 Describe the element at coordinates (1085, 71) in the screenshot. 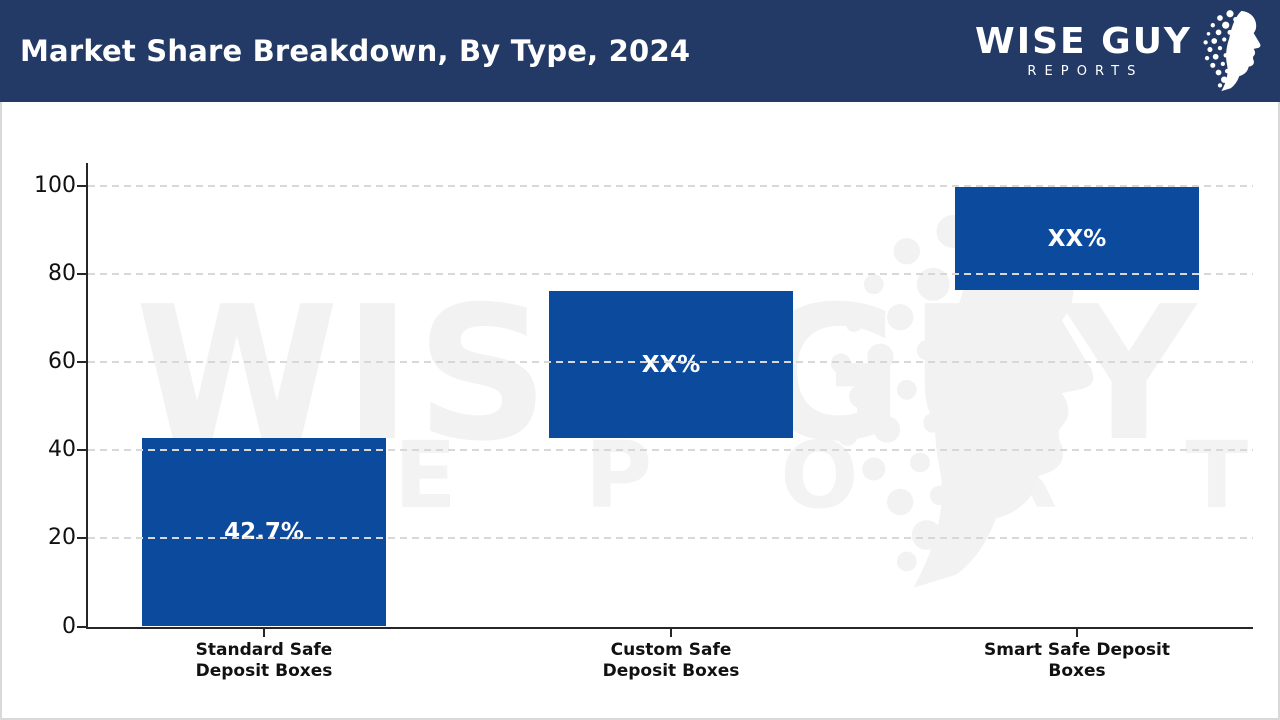

I see `logo-subtext: REPORTS` at that location.